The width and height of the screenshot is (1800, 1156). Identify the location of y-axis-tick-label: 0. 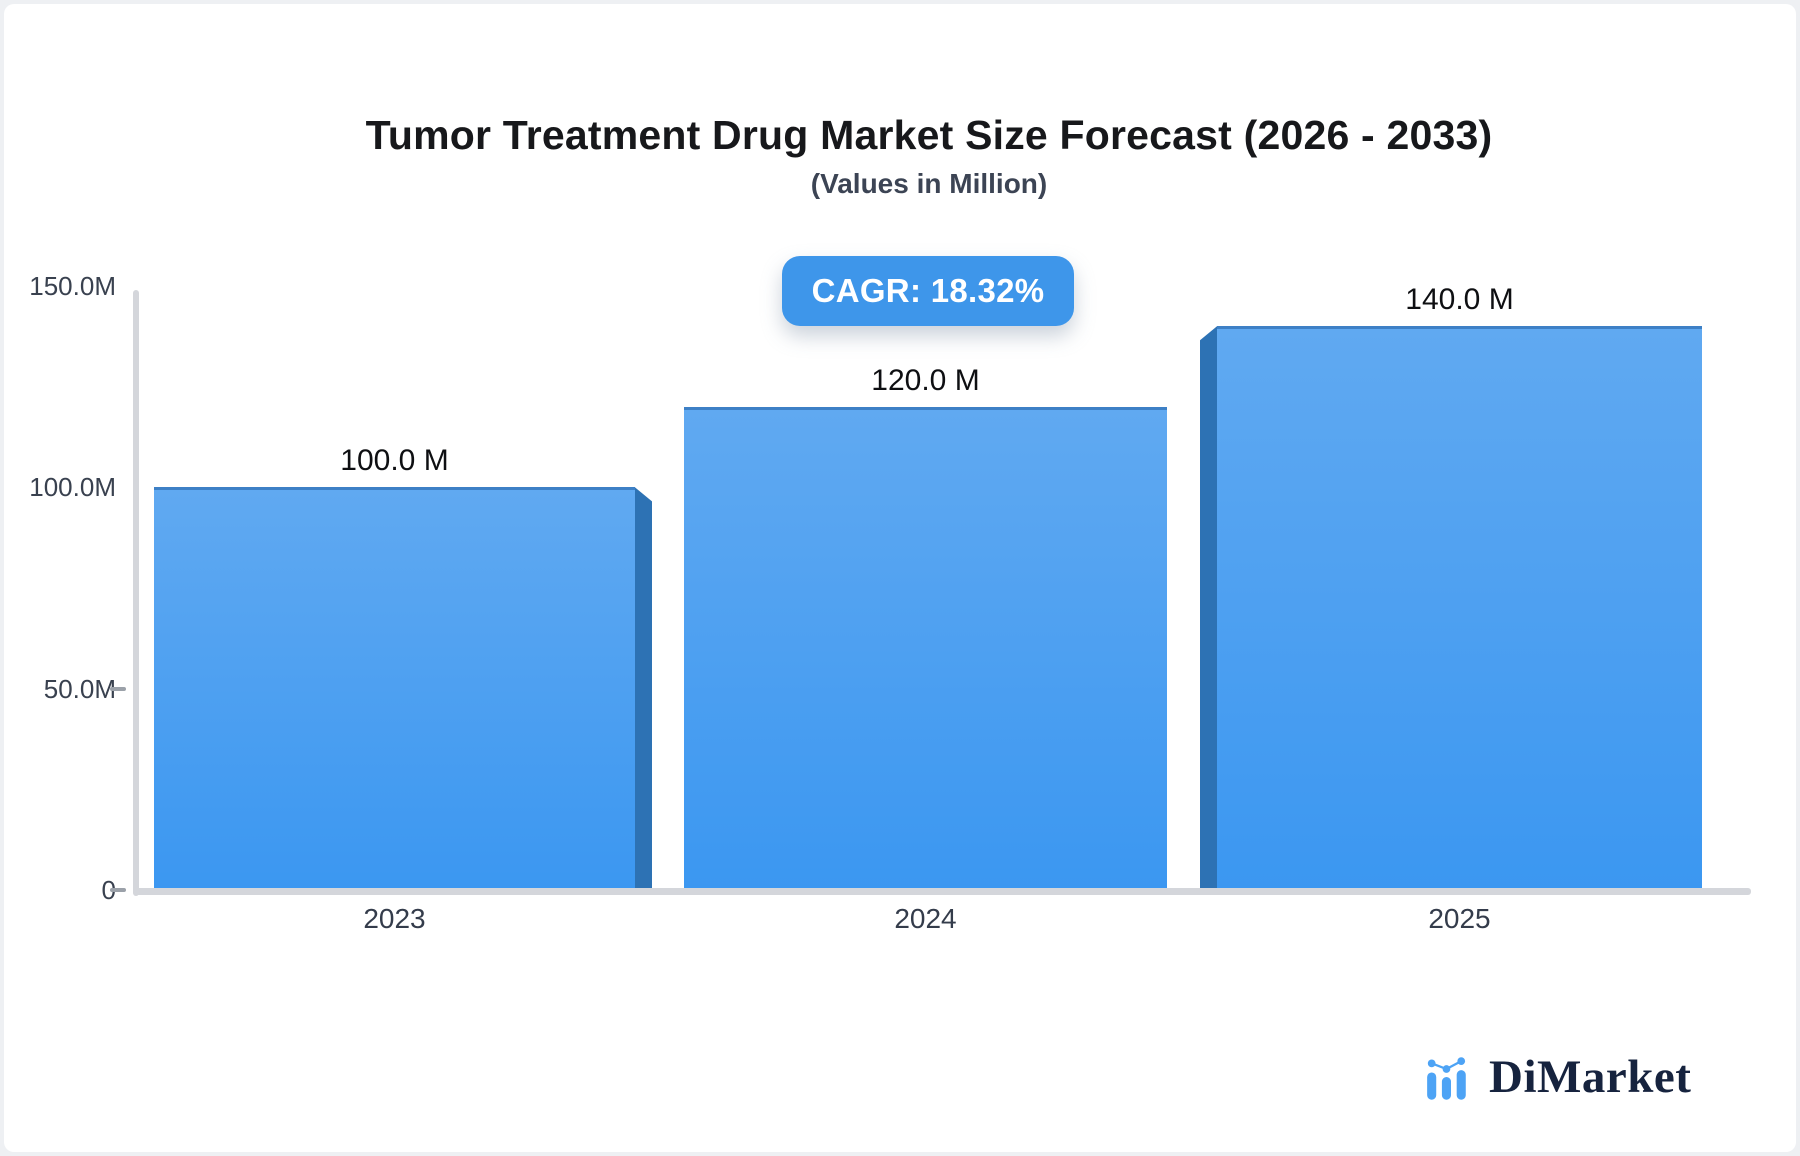
(108, 890).